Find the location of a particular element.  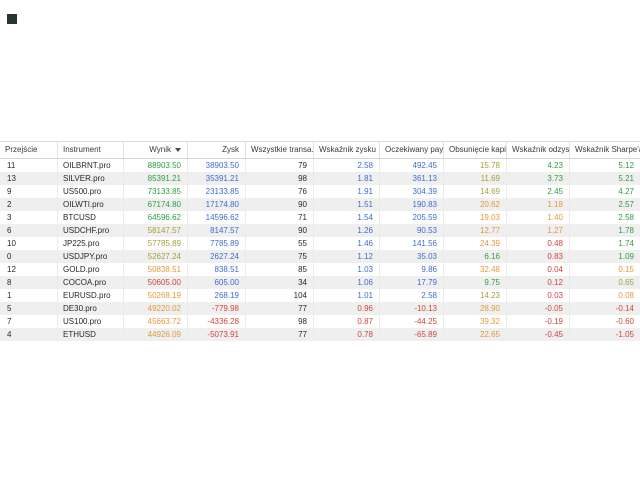

cell-profit_factor: 0.78 is located at coordinates (347, 334).